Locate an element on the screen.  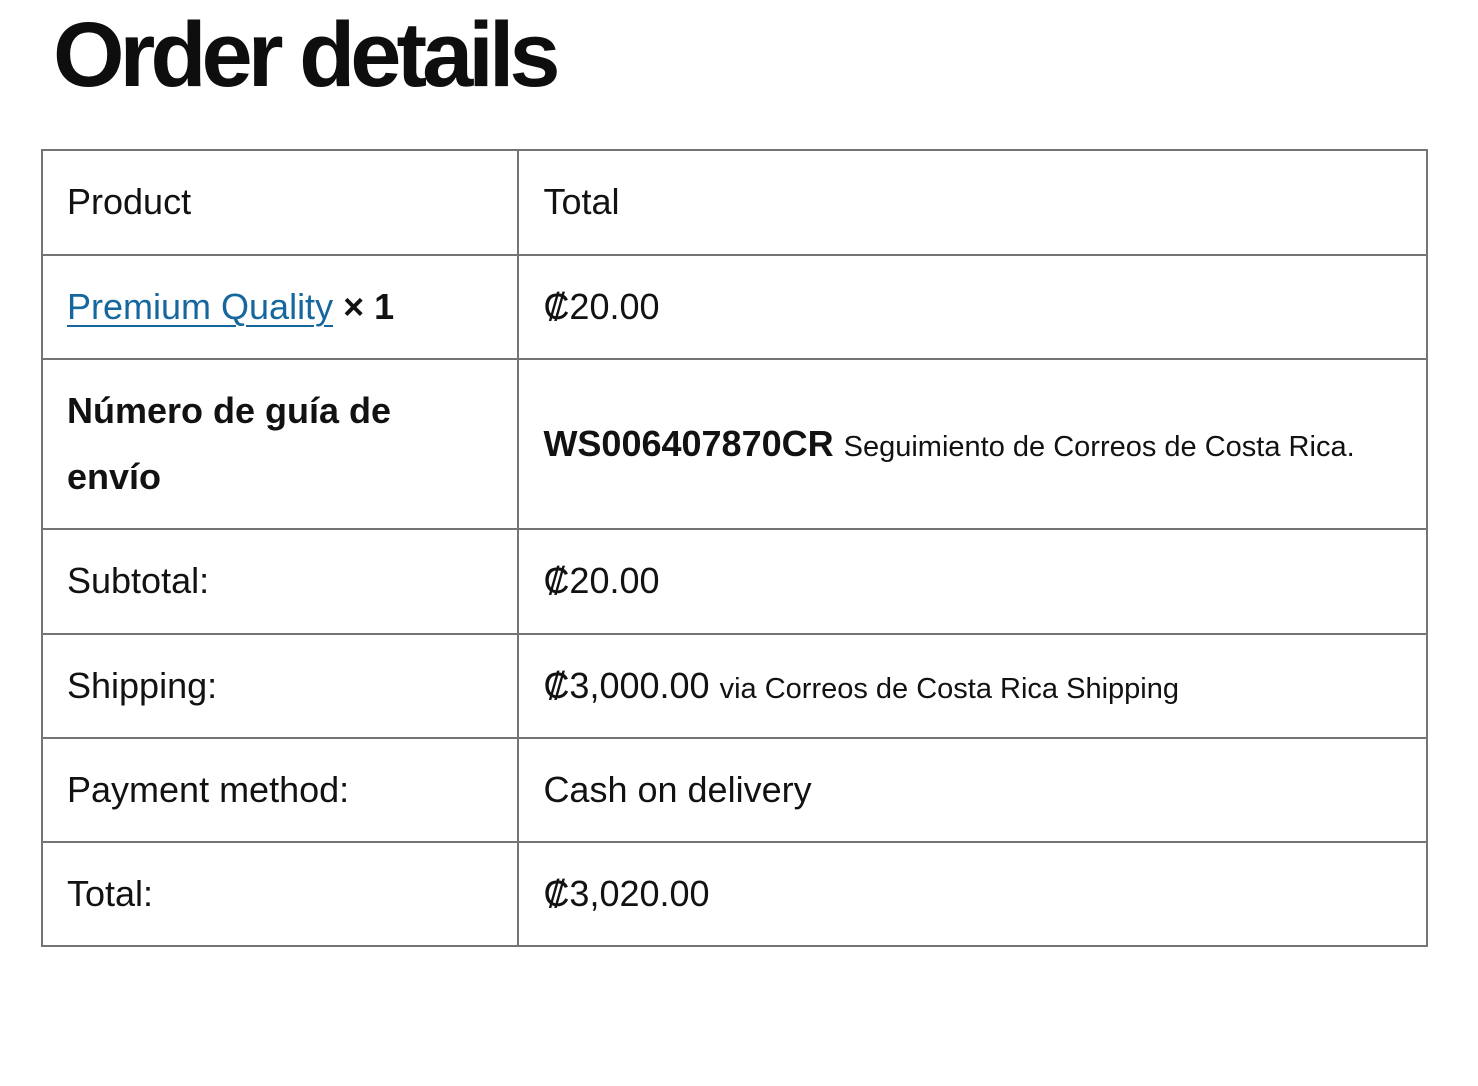
shipping-amount: ₡3,000.00 is located at coordinates (626, 685).